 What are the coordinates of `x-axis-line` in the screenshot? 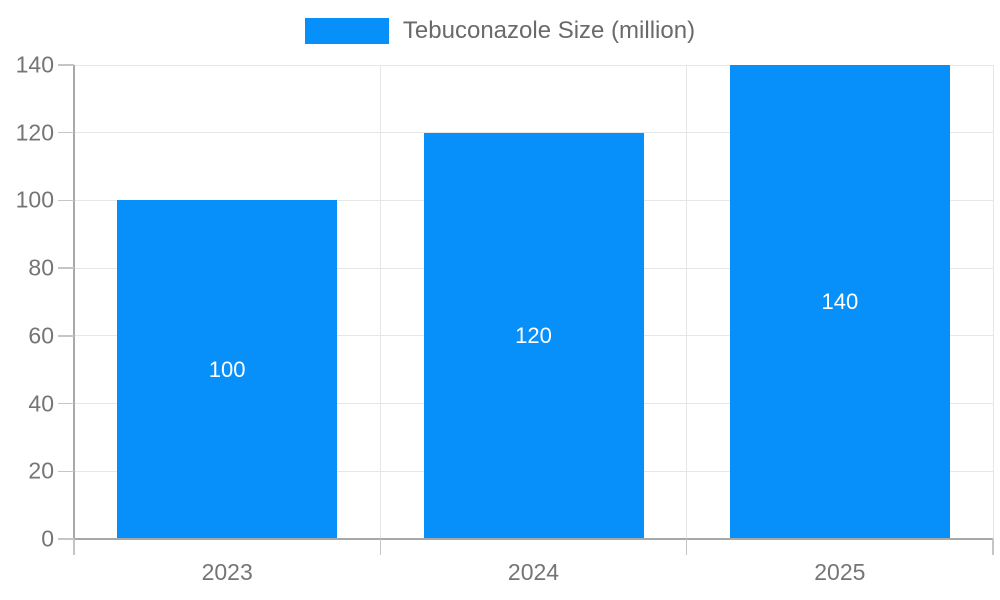 It's located at (525, 539).